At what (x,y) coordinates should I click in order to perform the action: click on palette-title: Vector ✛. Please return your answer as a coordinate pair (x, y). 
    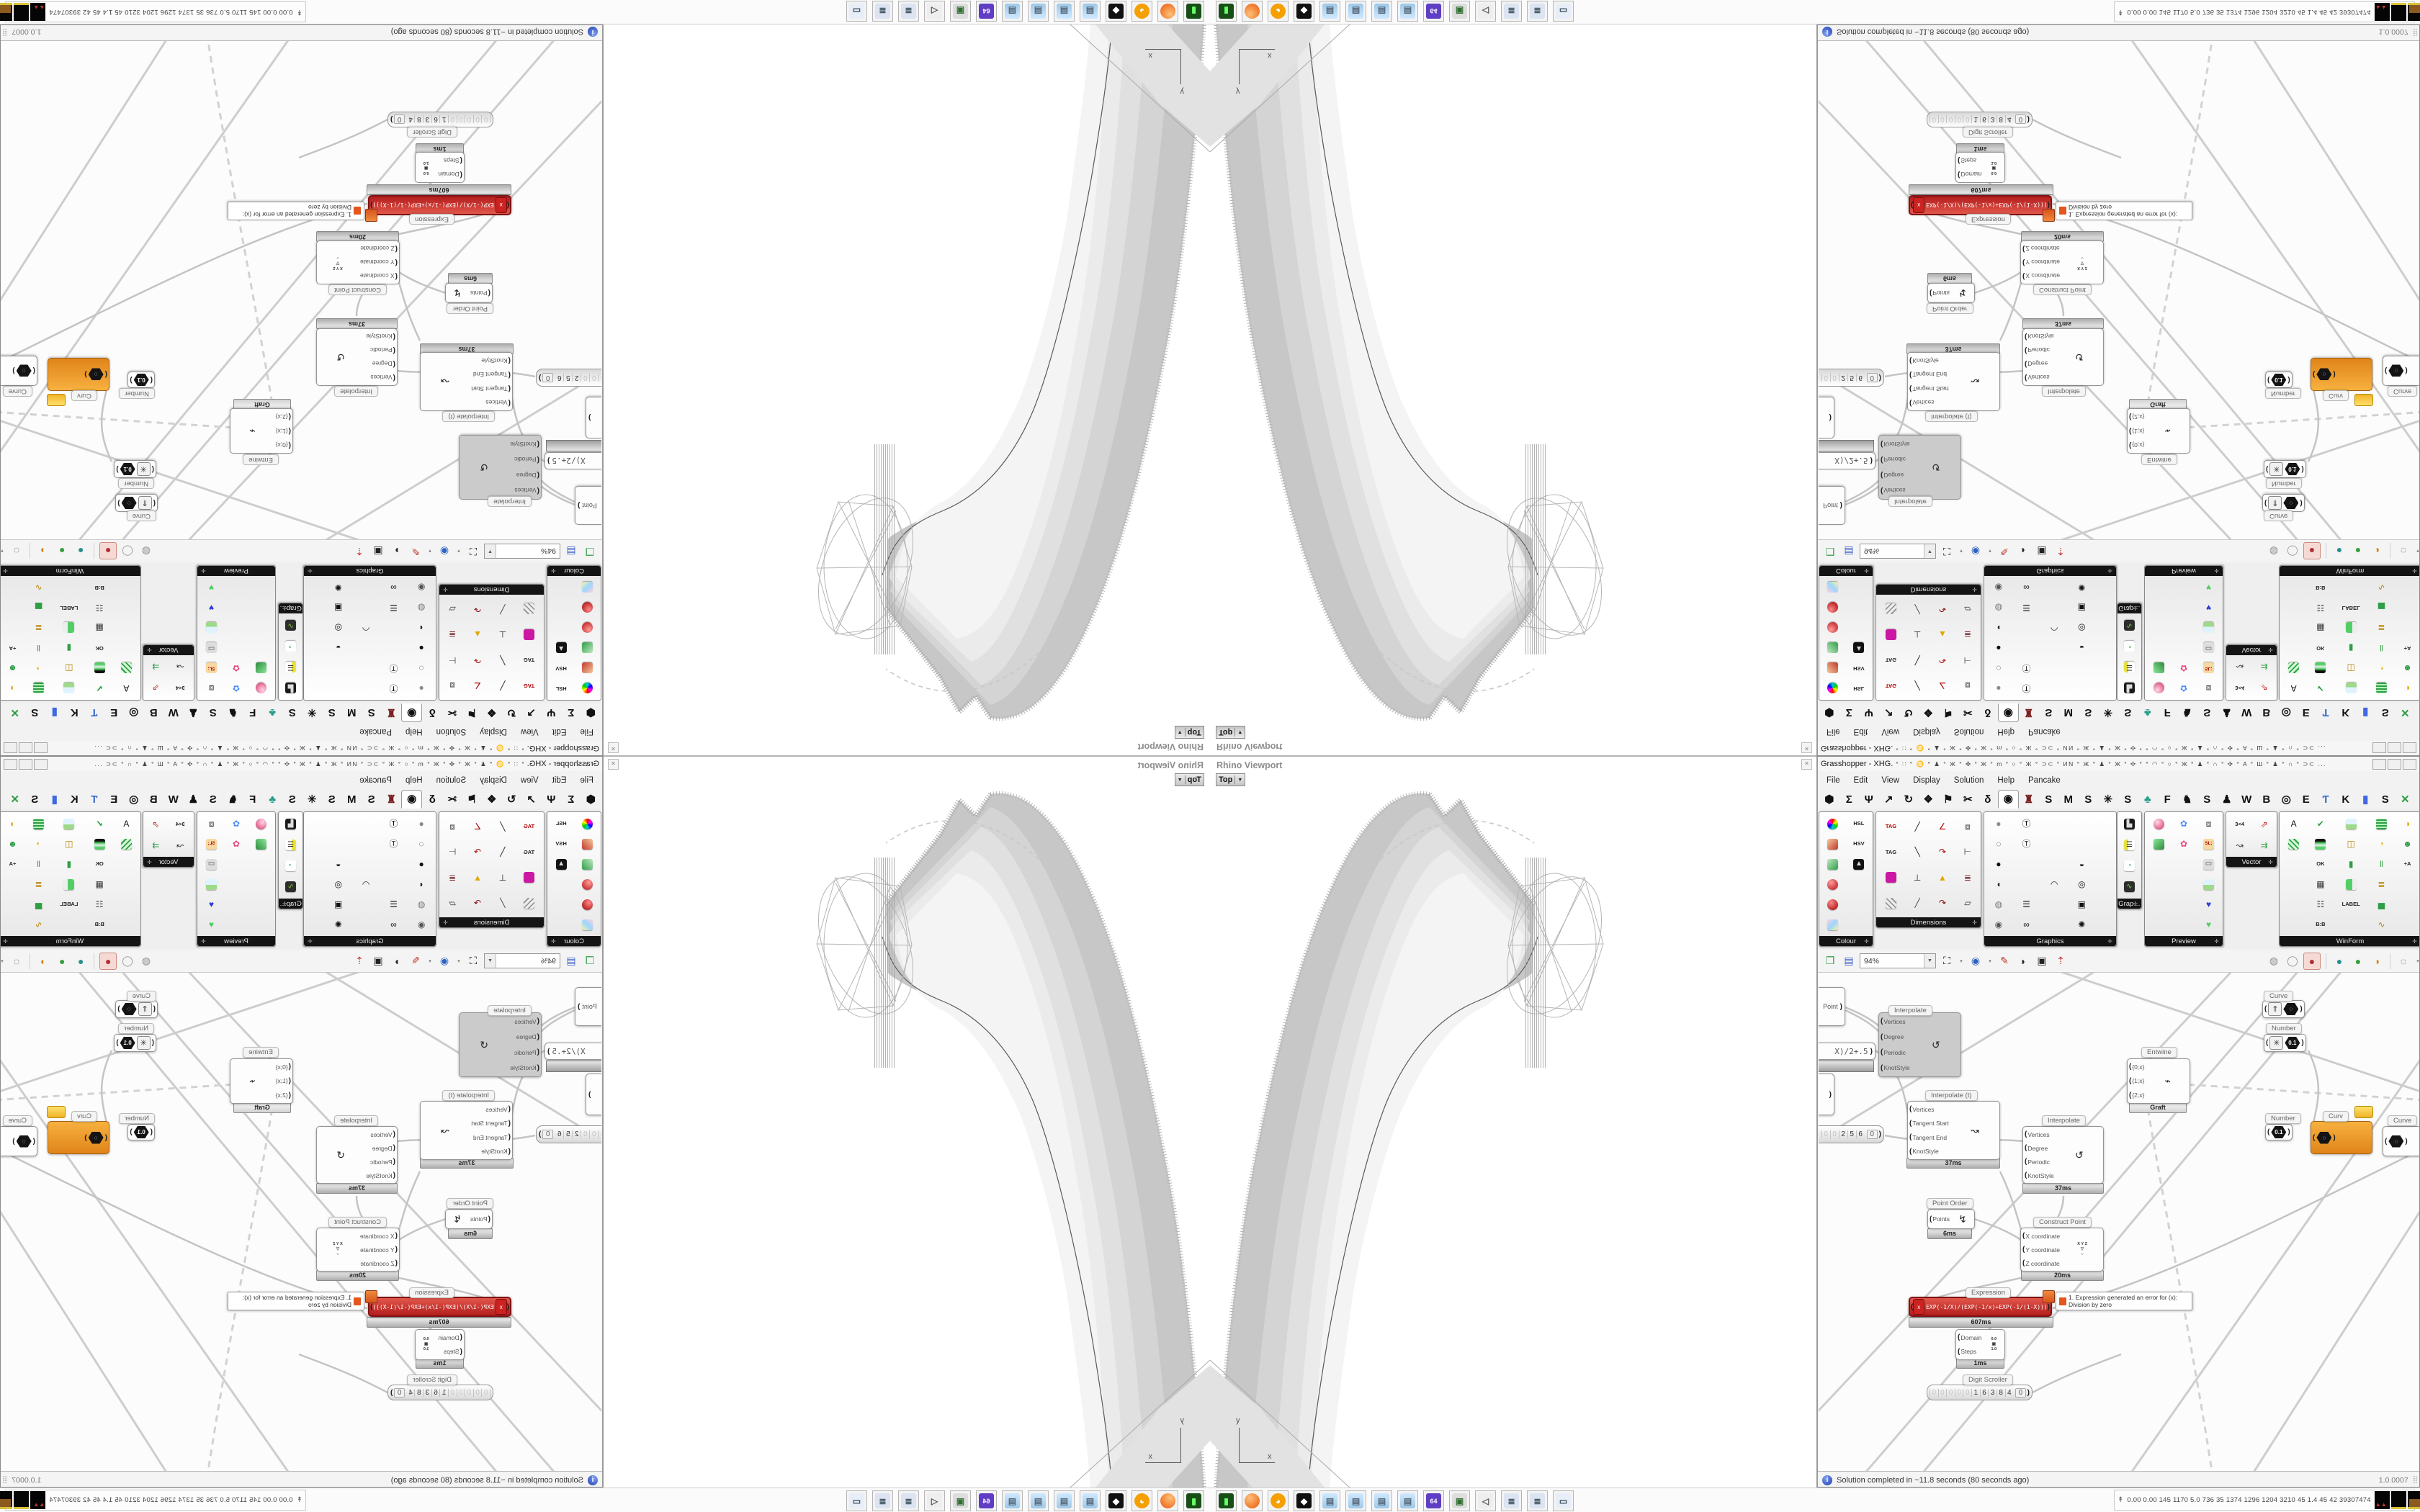
    Looking at the image, I should click on (168, 650).